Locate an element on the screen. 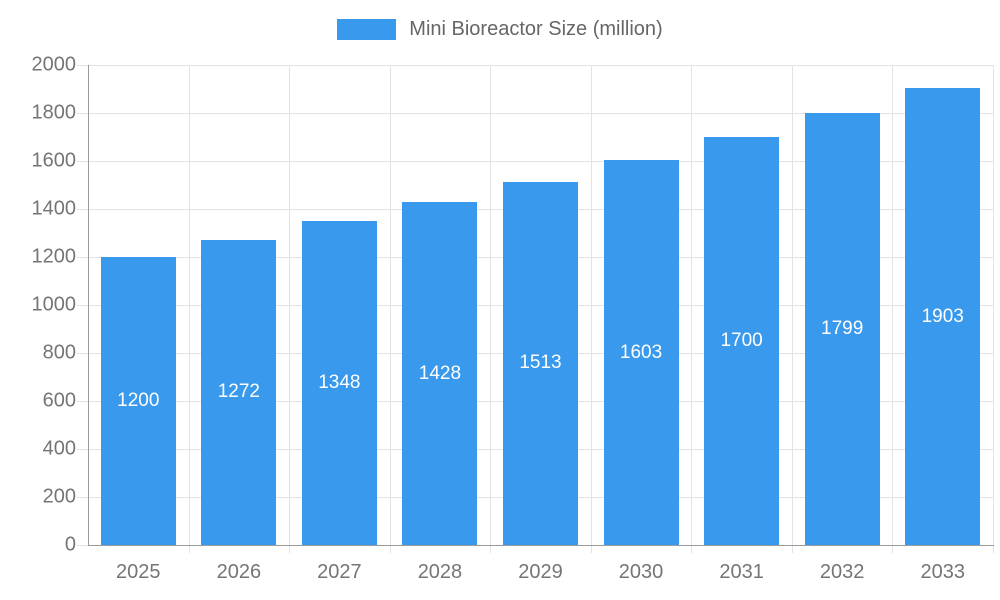 The width and height of the screenshot is (1000, 600). y-tick-label: 0 is located at coordinates (70, 544).